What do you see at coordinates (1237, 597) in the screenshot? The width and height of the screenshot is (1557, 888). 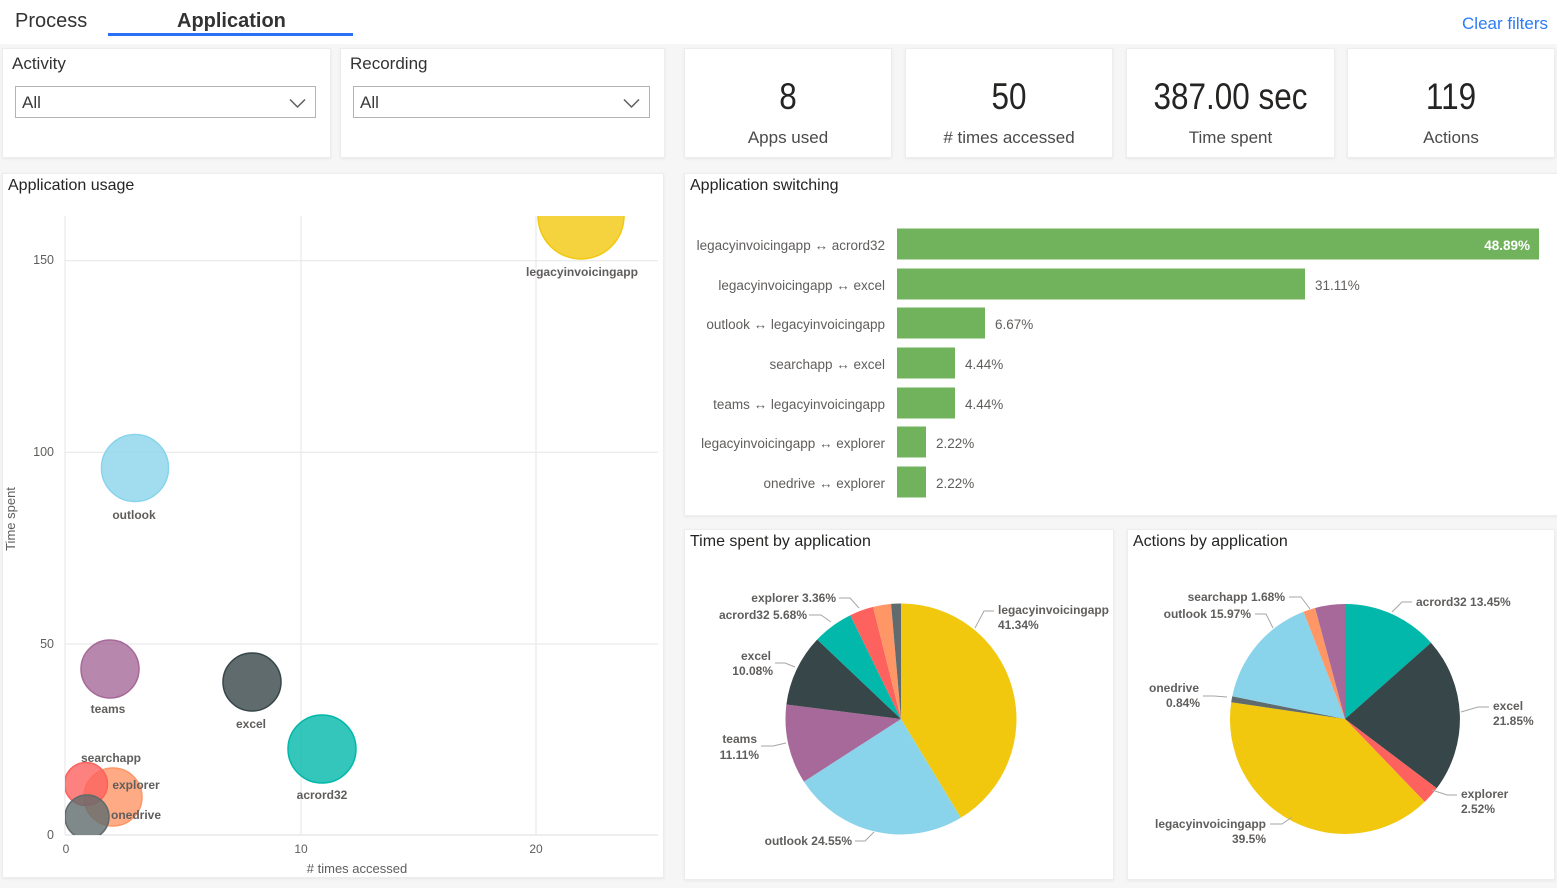 I see `svg-text: searchapp 1.68%` at bounding box center [1237, 597].